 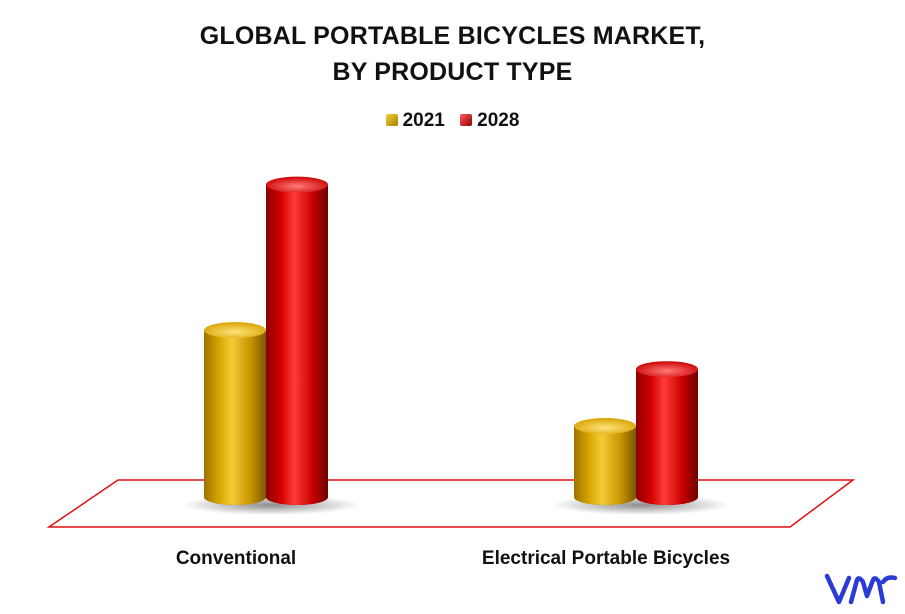 I want to click on legend-item-2028: 2028, so click(x=489, y=121).